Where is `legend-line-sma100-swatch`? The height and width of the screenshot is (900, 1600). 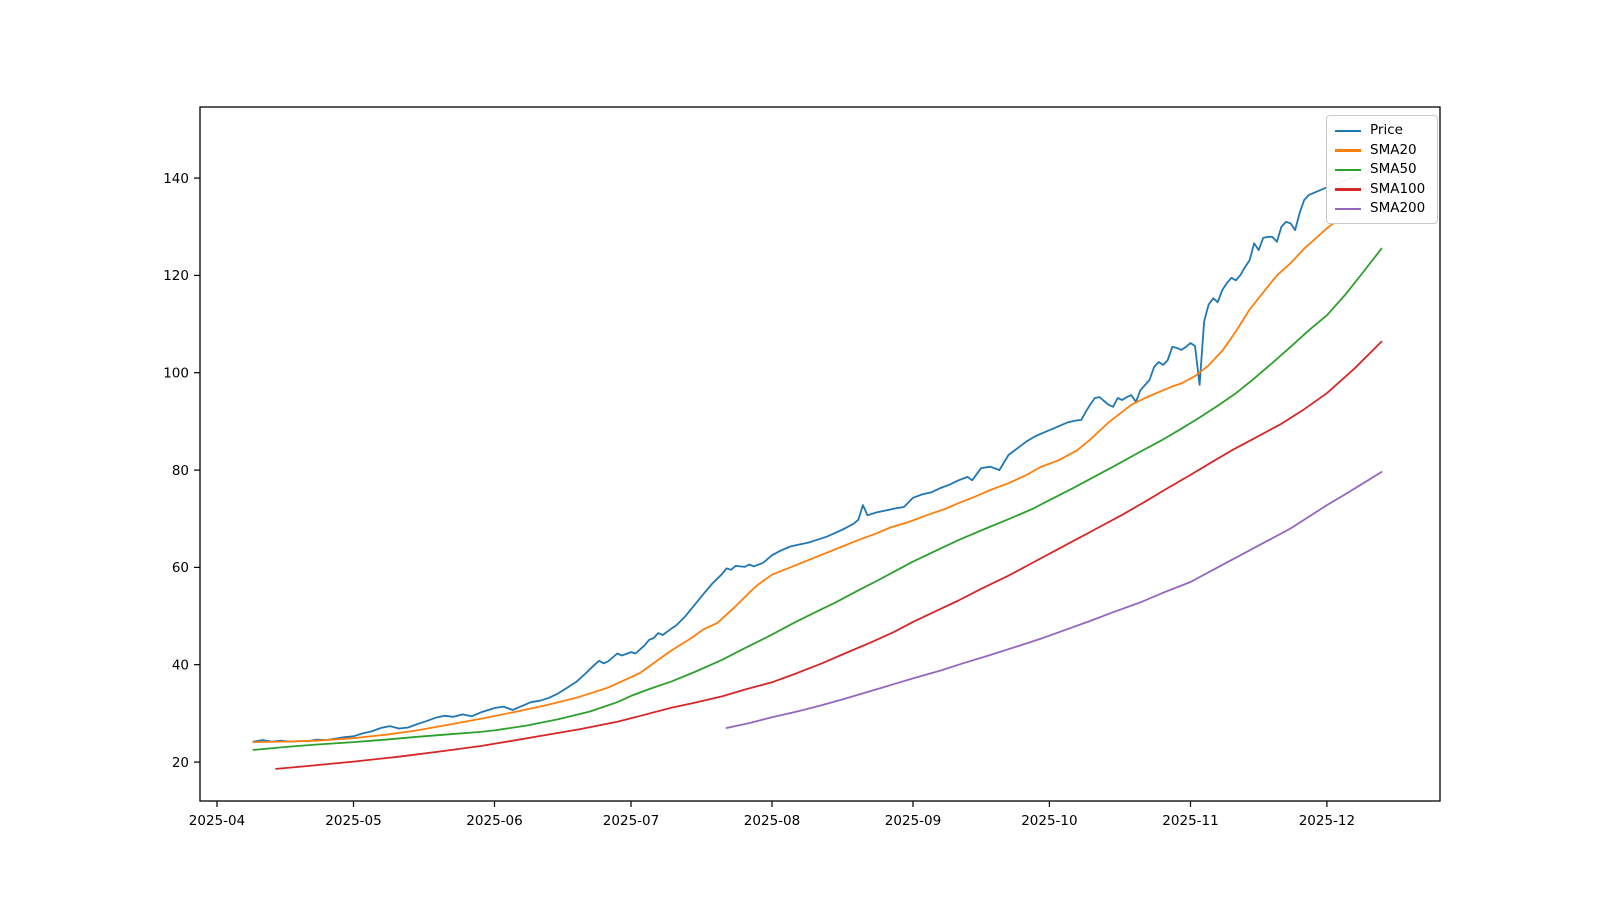 legend-line-sma100-swatch is located at coordinates (1348, 189).